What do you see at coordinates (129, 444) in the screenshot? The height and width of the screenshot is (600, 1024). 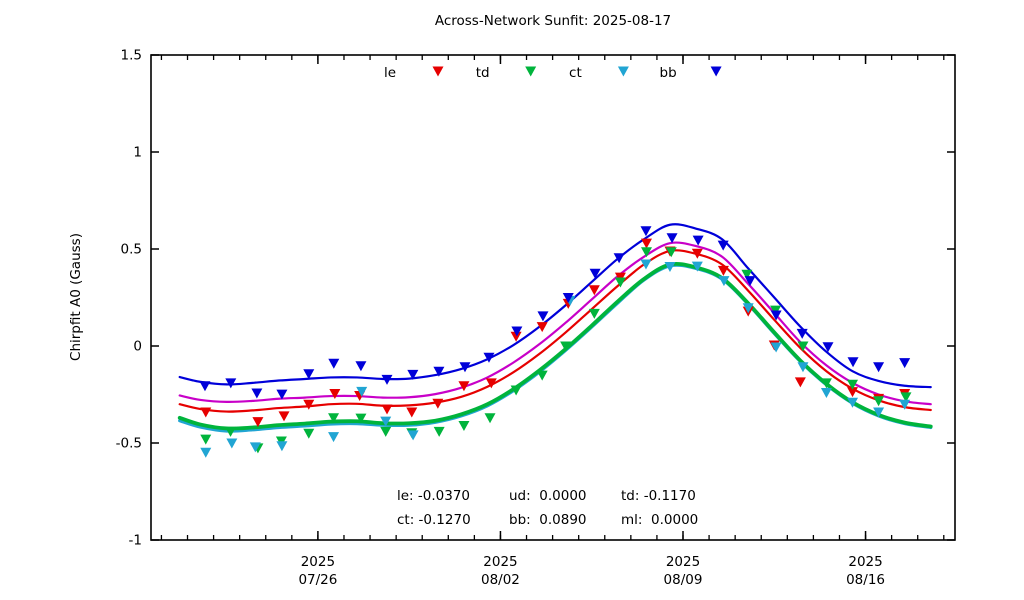 I see `y-tick-label: -0.5` at bounding box center [129, 444].